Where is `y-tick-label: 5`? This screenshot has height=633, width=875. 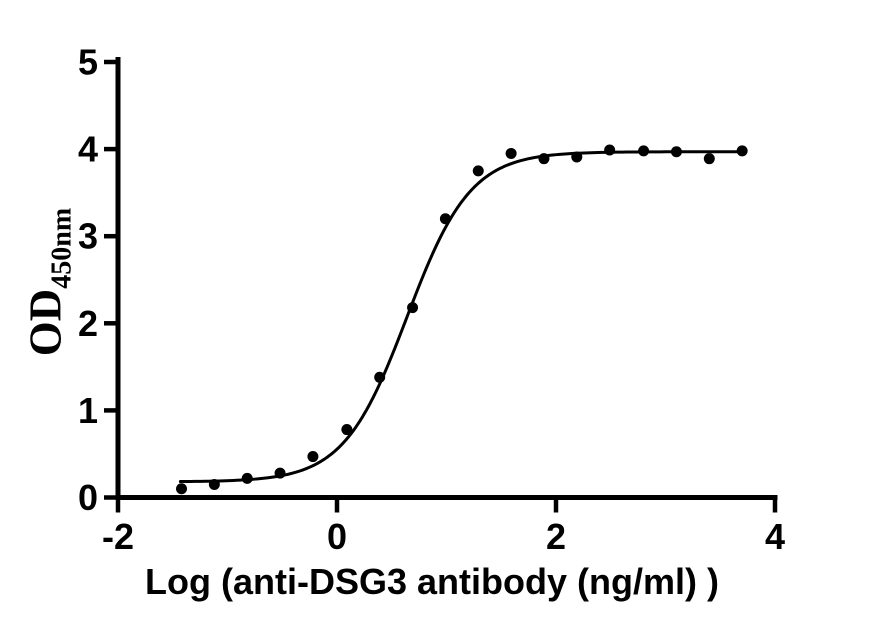
y-tick-label: 5 is located at coordinates (88, 62).